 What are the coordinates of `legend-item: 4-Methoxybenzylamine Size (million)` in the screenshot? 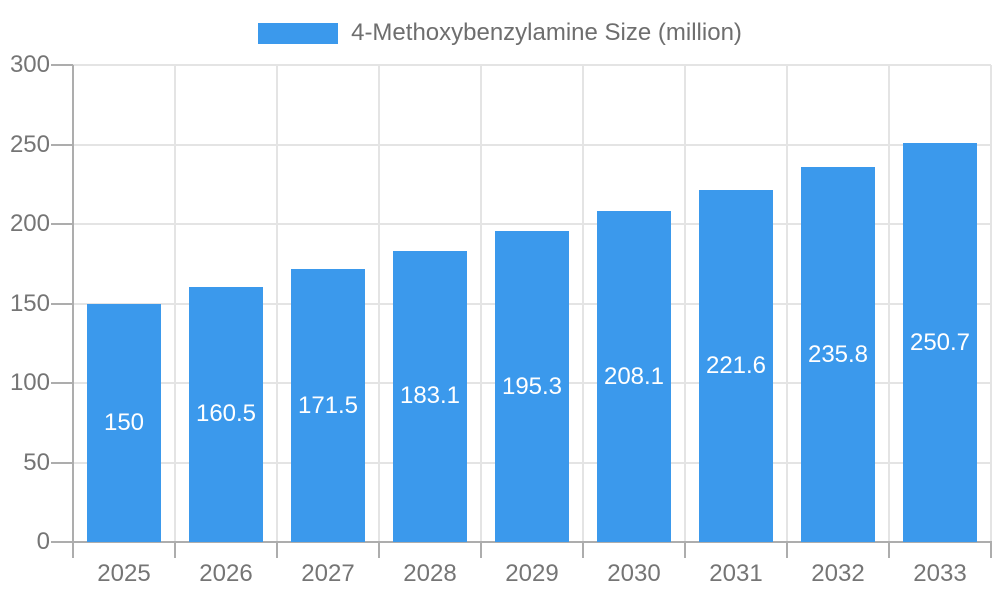 It's located at (500, 33).